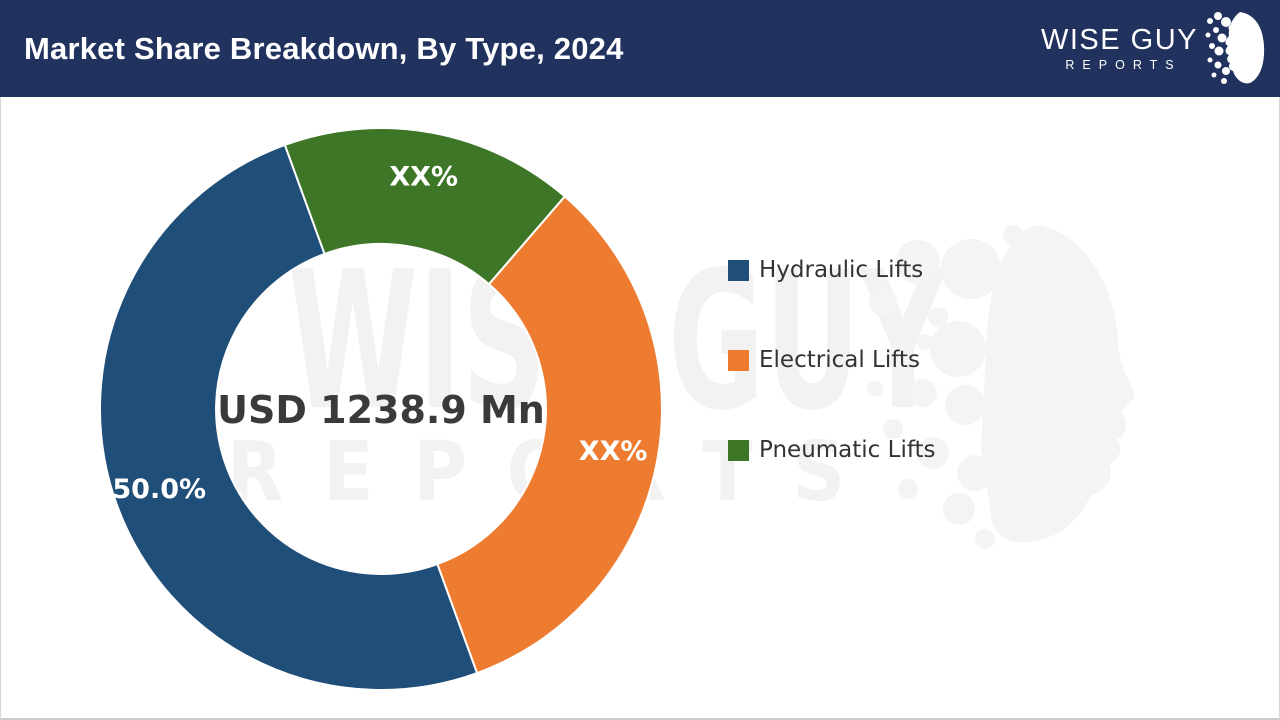 The width and height of the screenshot is (1280, 720). Describe the element at coordinates (1235, 48) in the screenshot. I see `logo-head-icon` at that location.